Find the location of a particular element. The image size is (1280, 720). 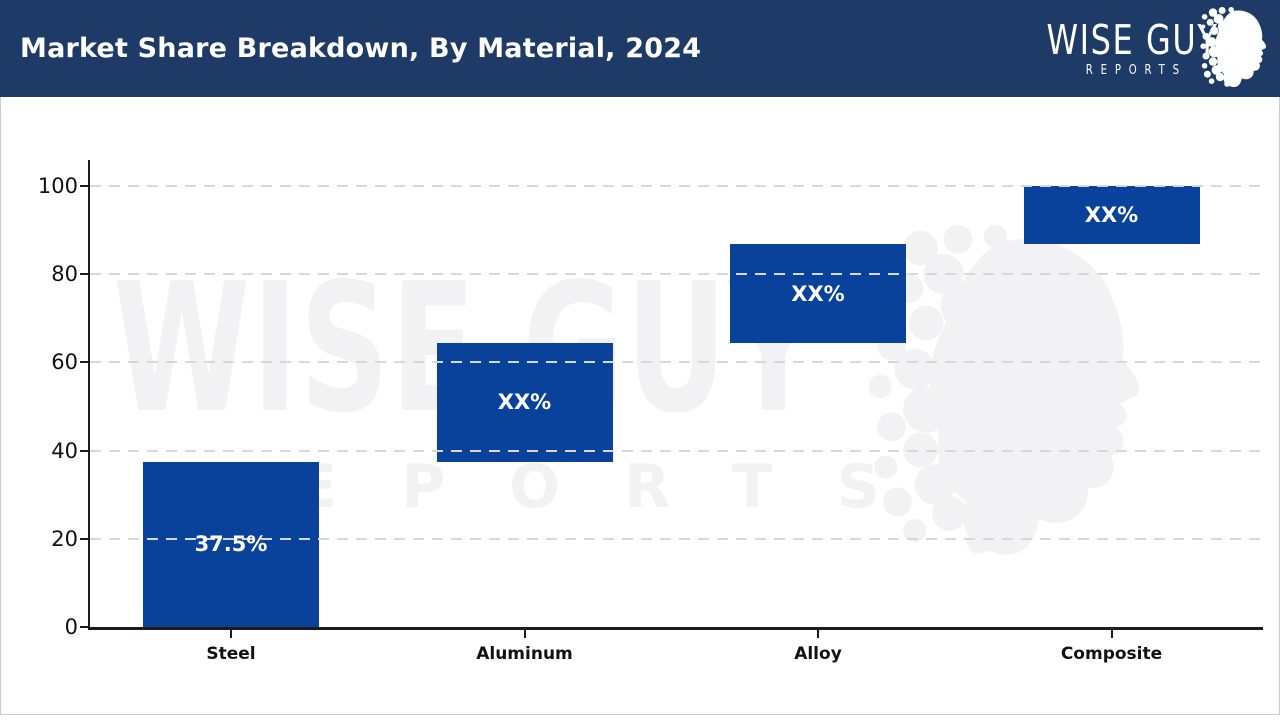

bar-steel is located at coordinates (231, 544).